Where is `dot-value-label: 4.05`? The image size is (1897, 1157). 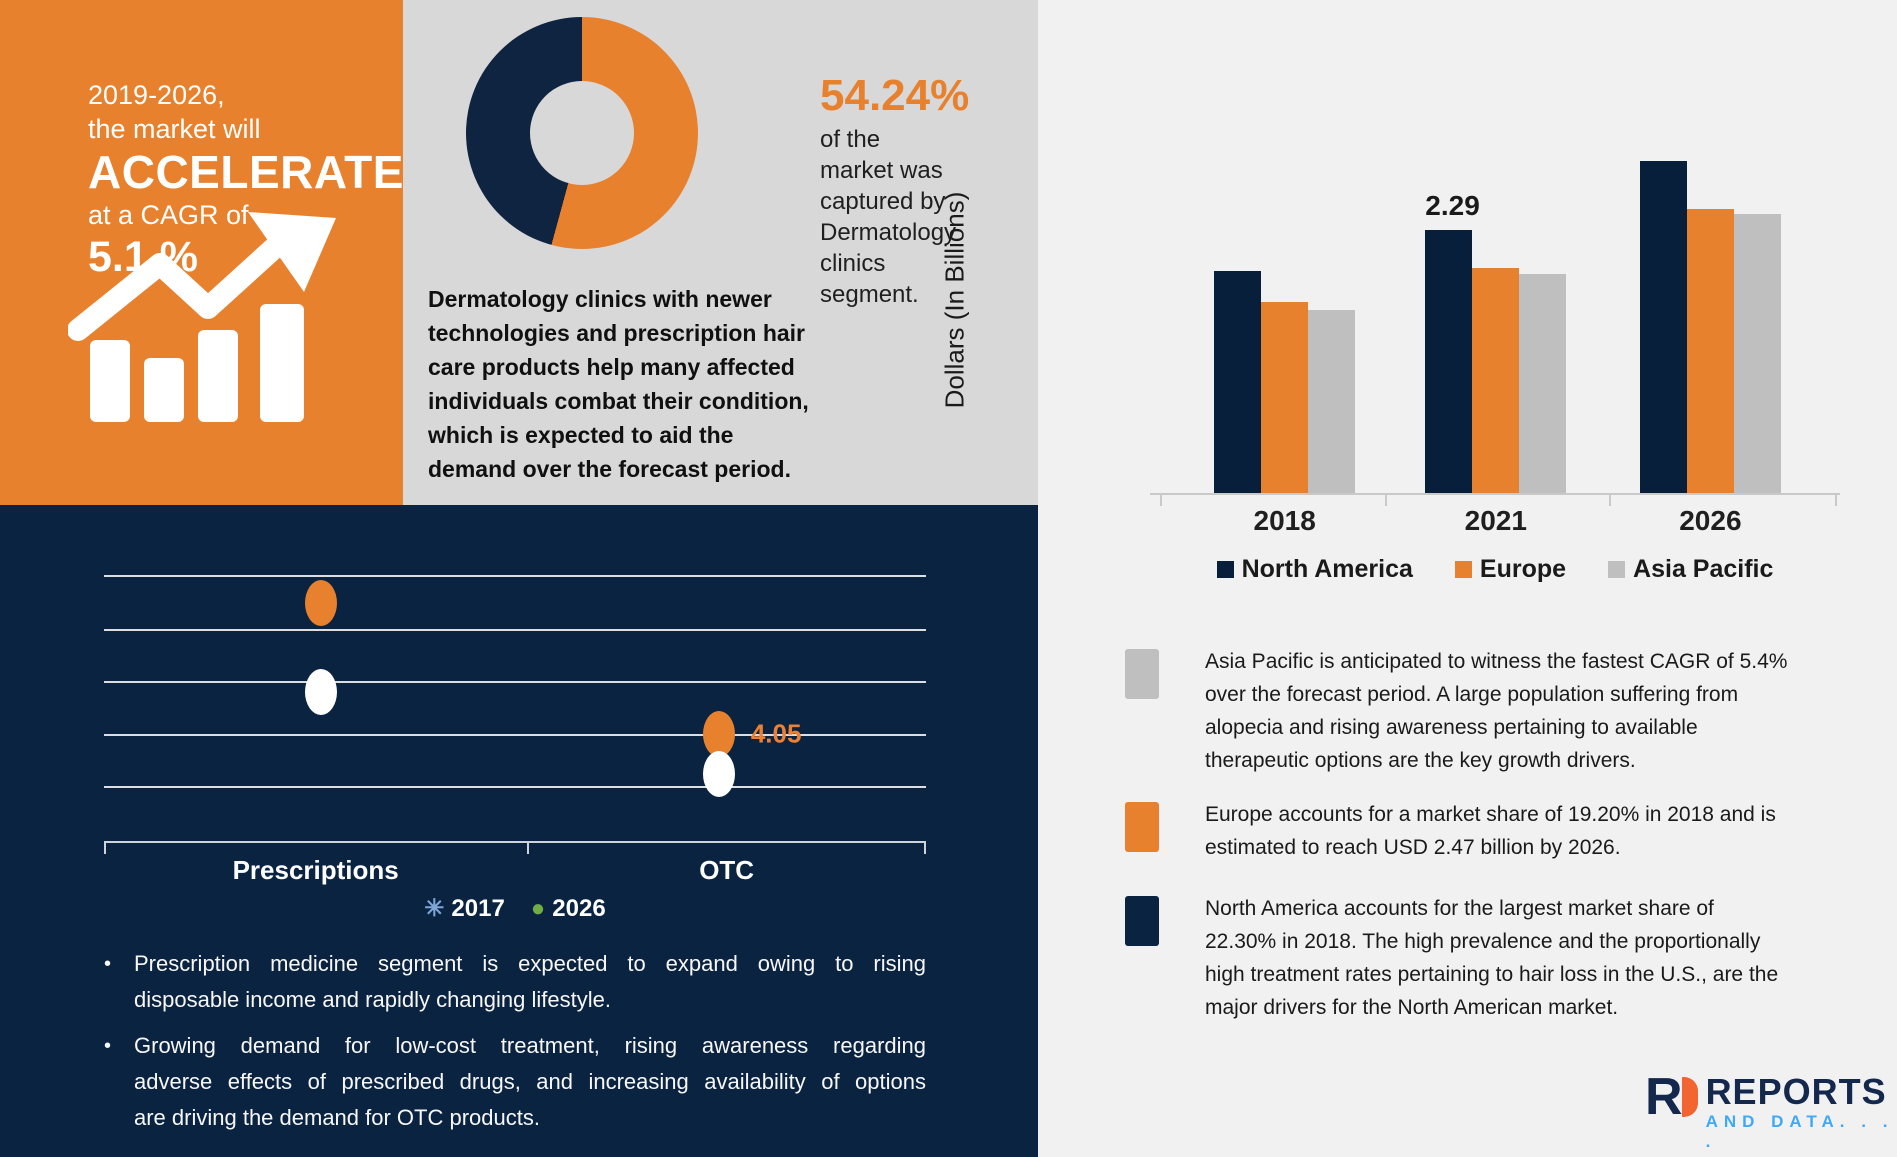
dot-value-label: 4.05 is located at coordinates (776, 733).